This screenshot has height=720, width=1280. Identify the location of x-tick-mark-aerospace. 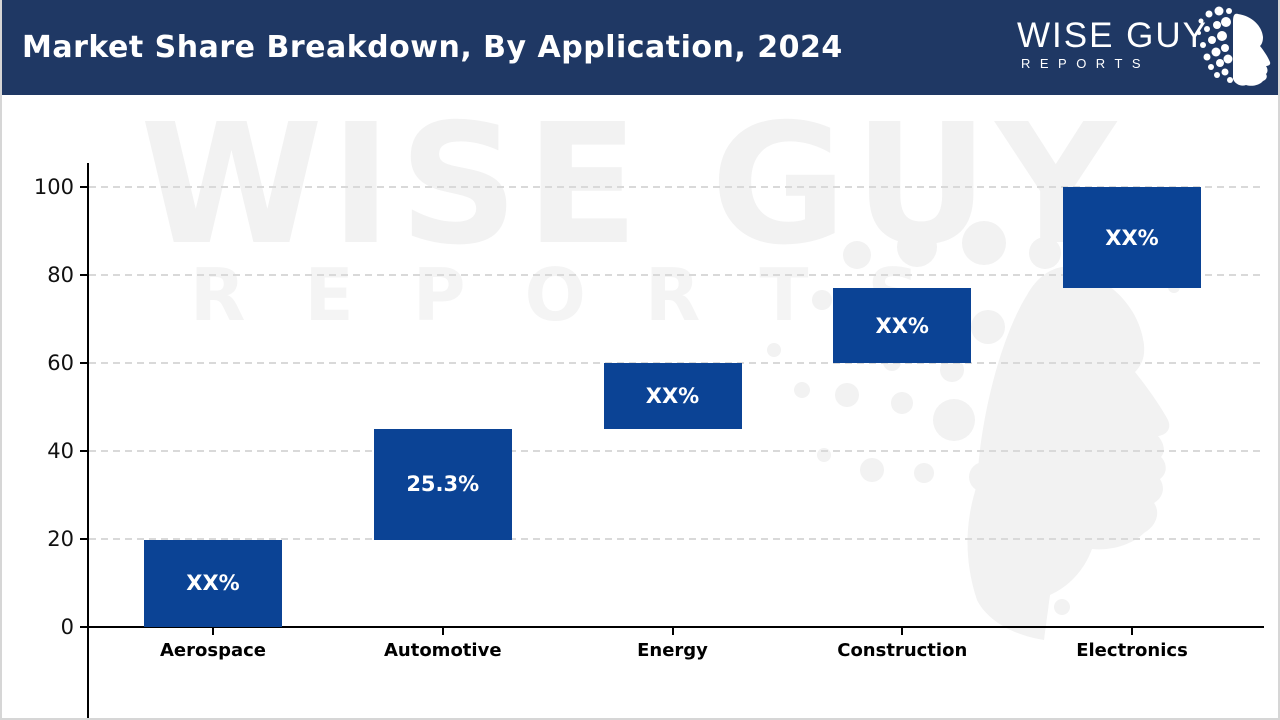
(213, 631).